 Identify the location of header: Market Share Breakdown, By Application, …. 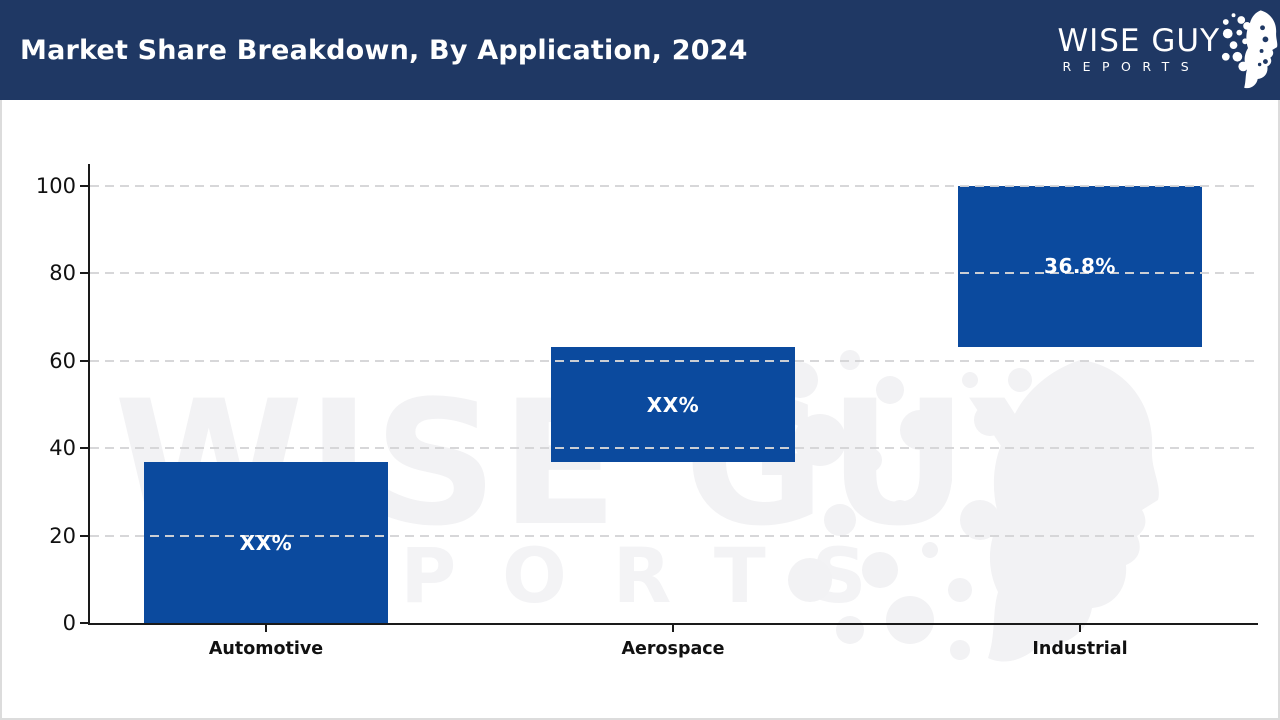
(640, 50).